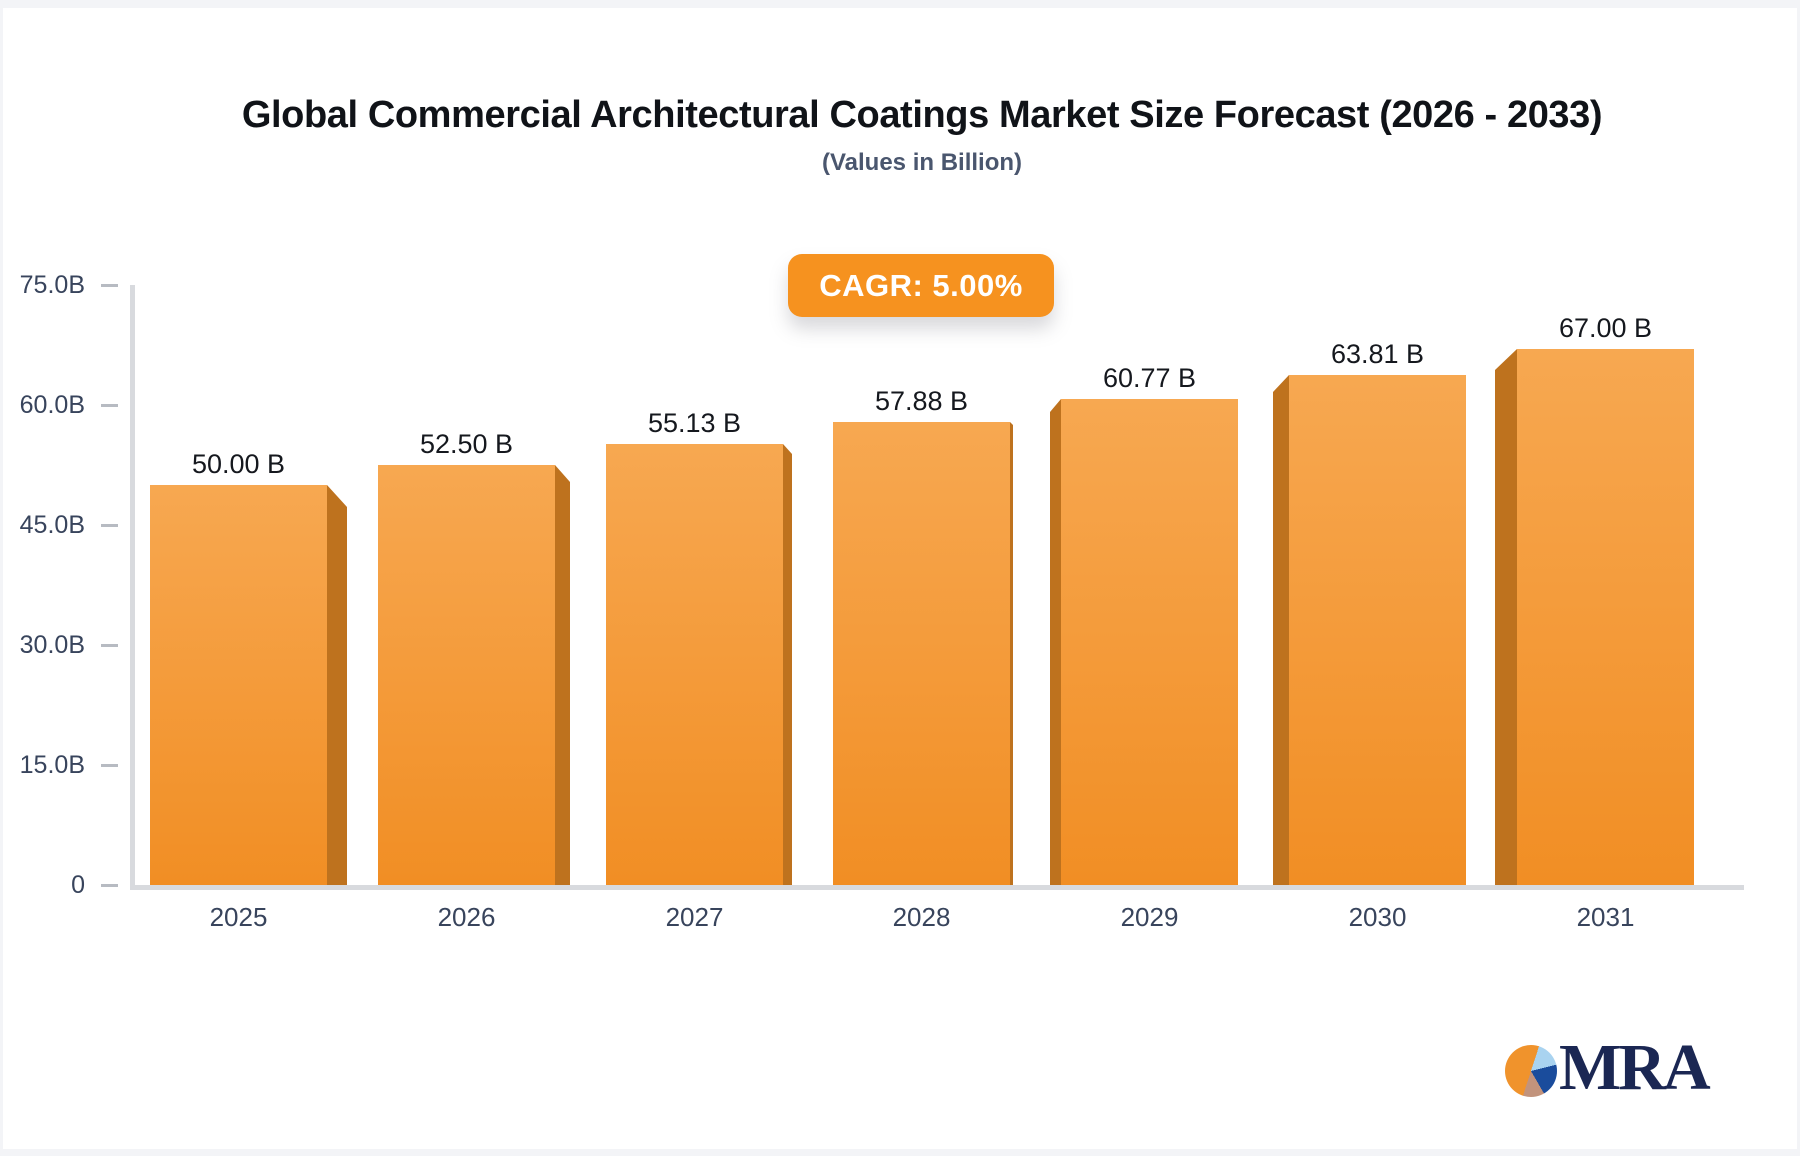  What do you see at coordinates (238, 685) in the screenshot?
I see `bar-2025` at bounding box center [238, 685].